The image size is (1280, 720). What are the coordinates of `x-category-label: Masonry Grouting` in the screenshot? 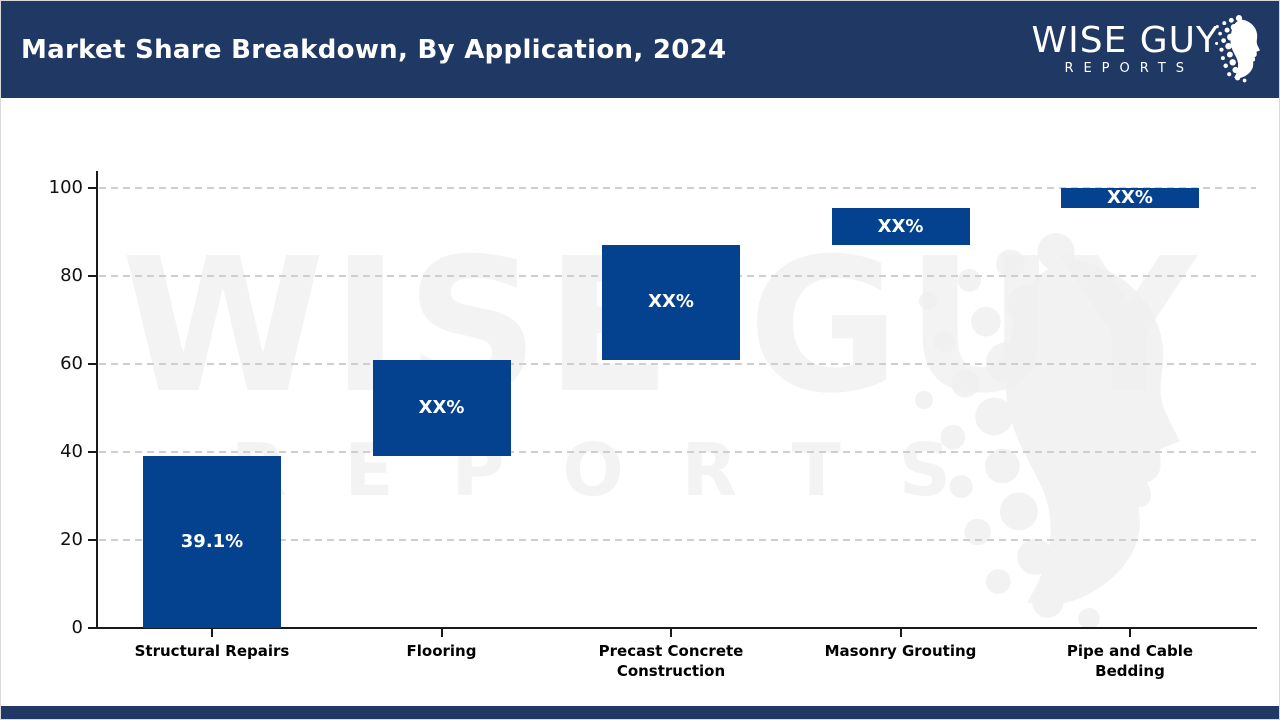 It's located at (900, 651).